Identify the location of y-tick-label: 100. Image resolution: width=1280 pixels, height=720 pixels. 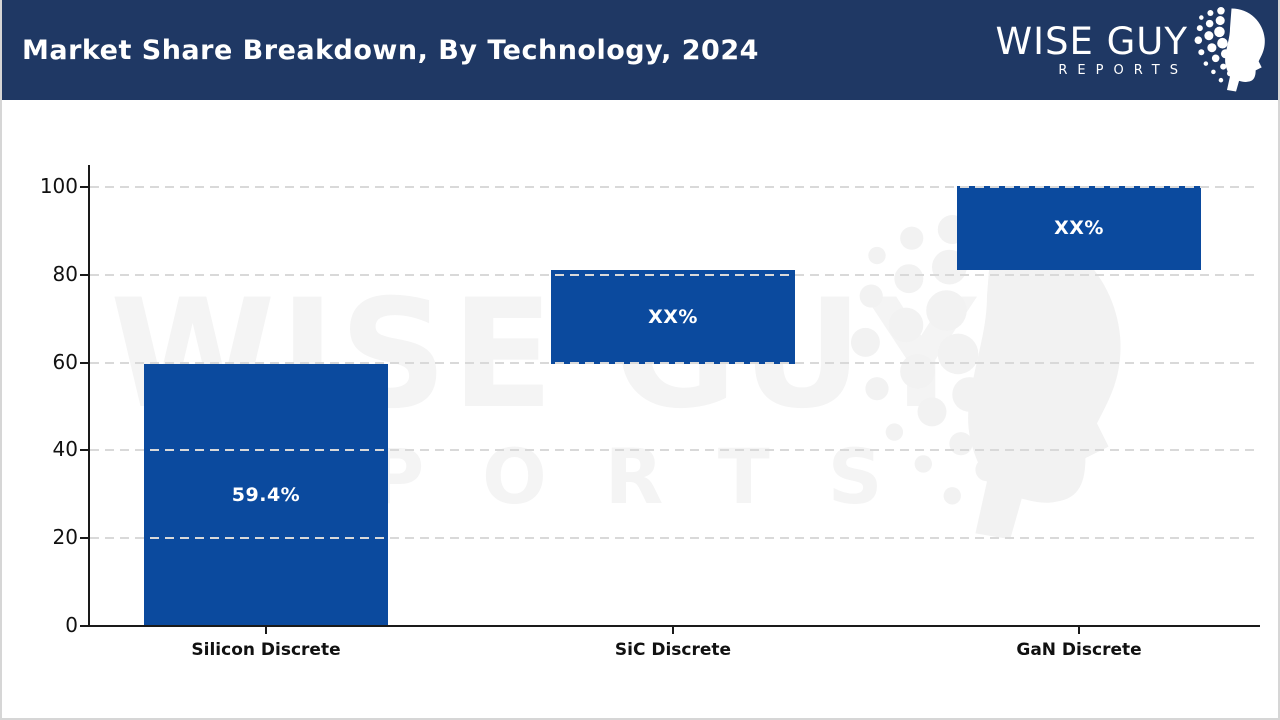
(58, 186).